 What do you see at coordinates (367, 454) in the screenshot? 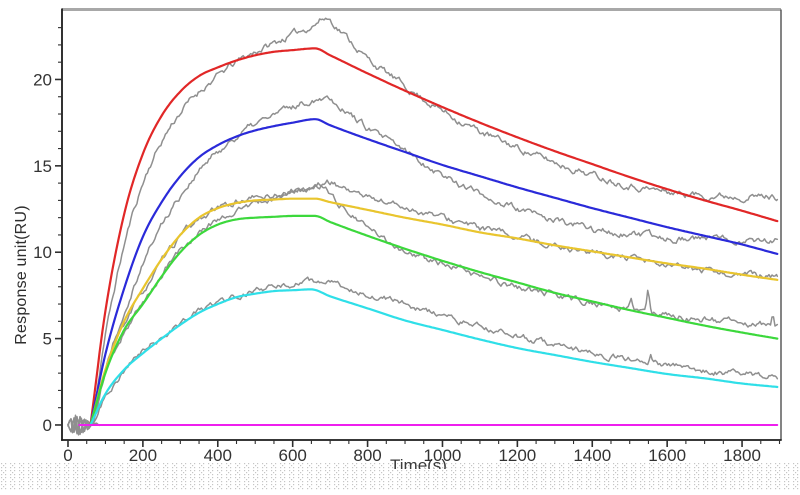
I see `x-tick-label: 800` at bounding box center [367, 454].